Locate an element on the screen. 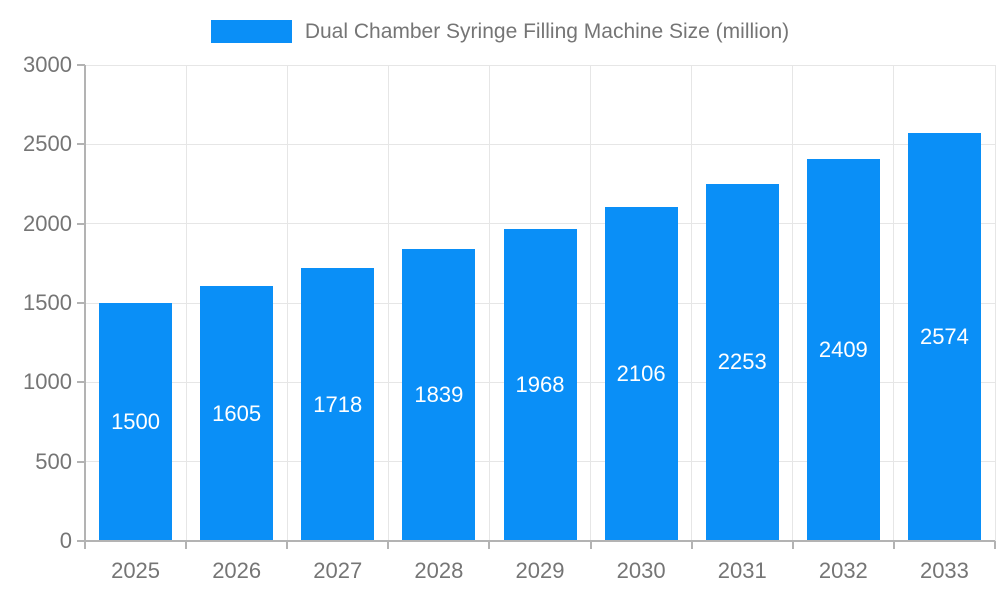 The width and height of the screenshot is (1000, 600). bar-2025: 1500 is located at coordinates (136, 422).